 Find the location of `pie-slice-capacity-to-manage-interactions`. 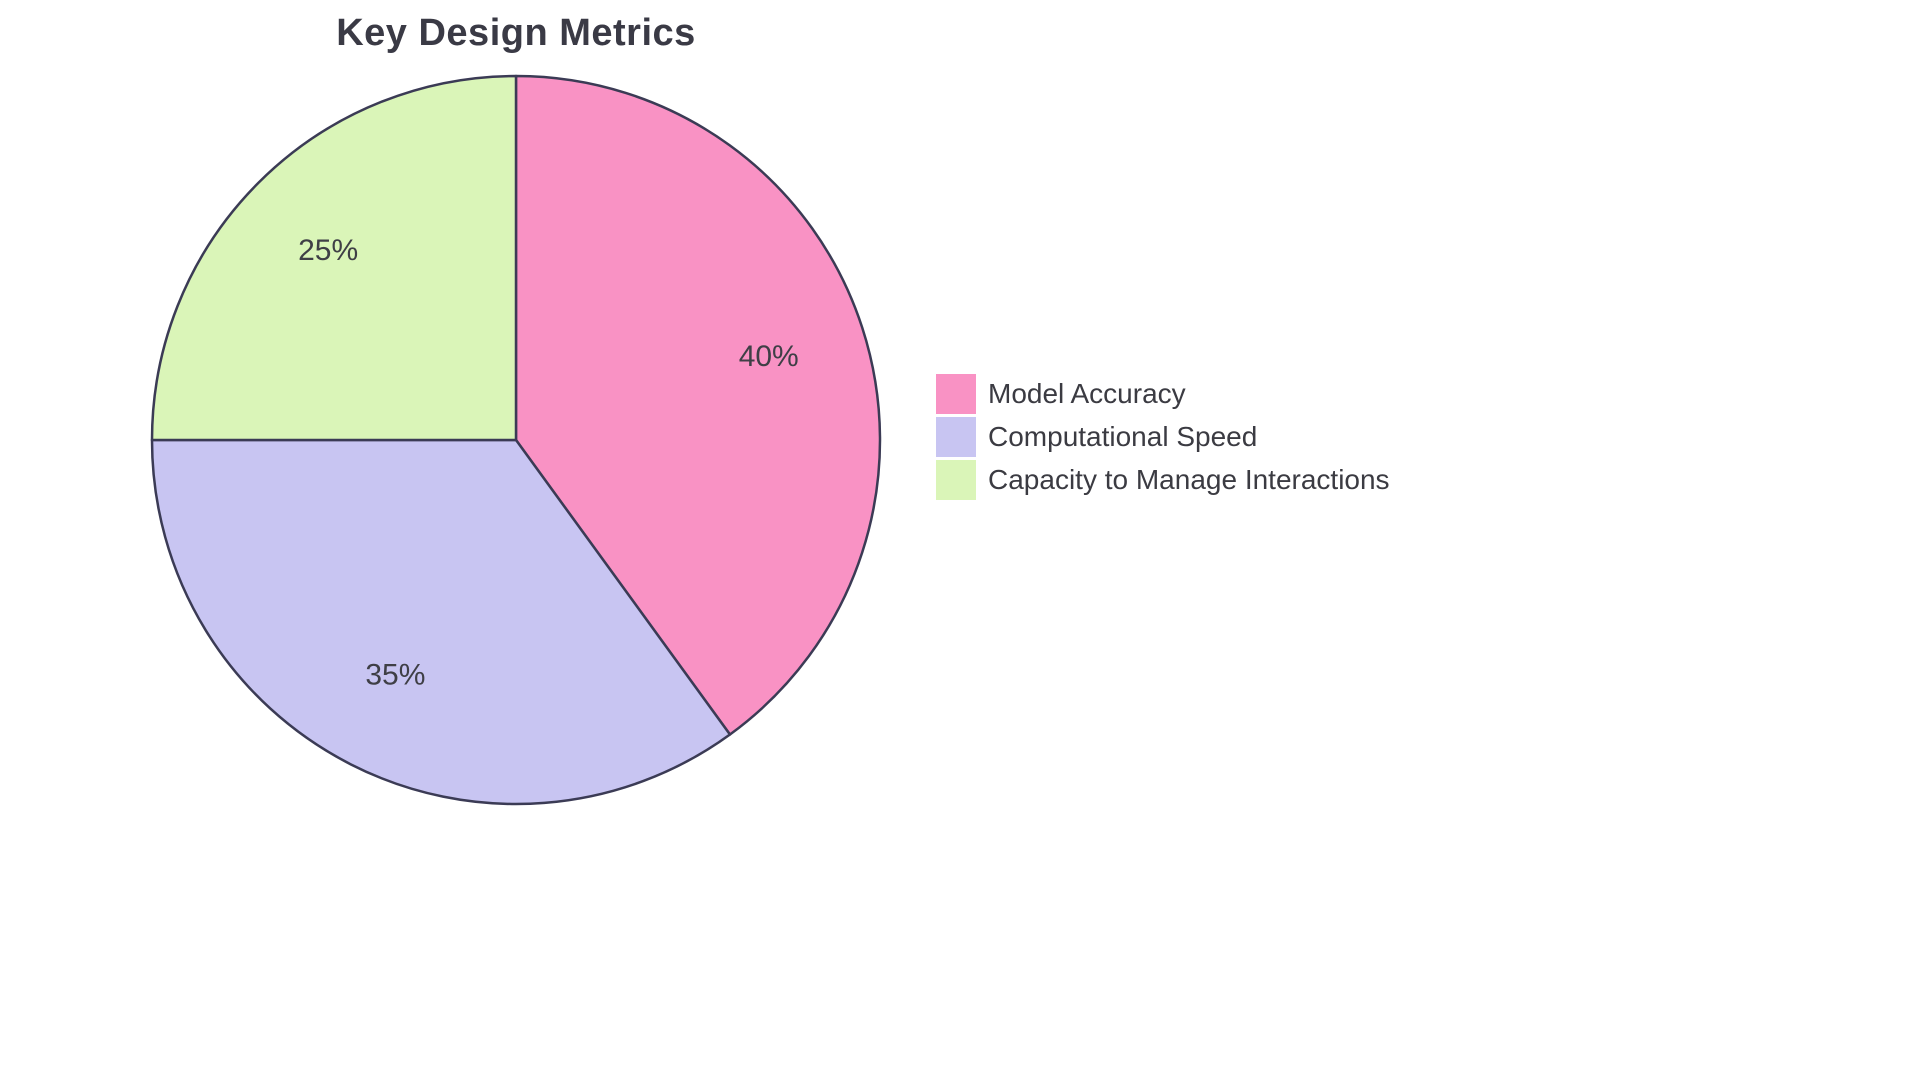

pie-slice-capacity-to-manage-interactions is located at coordinates (334, 258).